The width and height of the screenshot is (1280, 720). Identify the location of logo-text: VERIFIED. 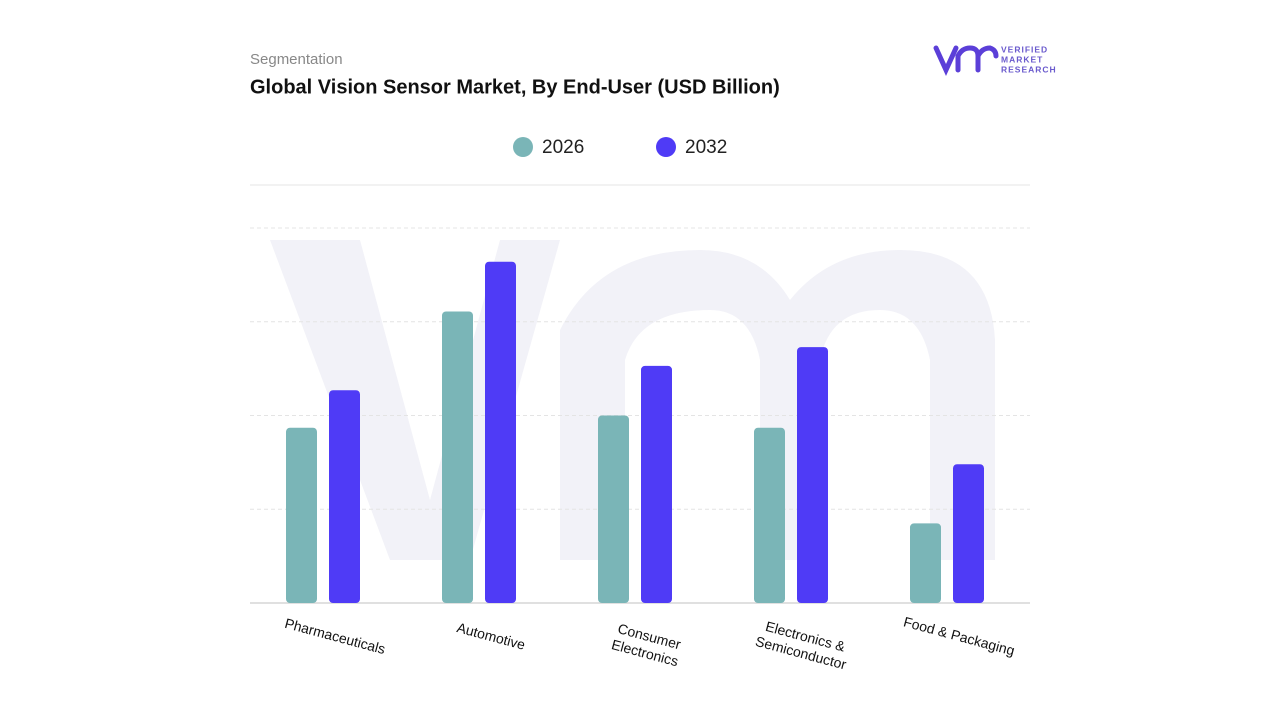
(1024, 49).